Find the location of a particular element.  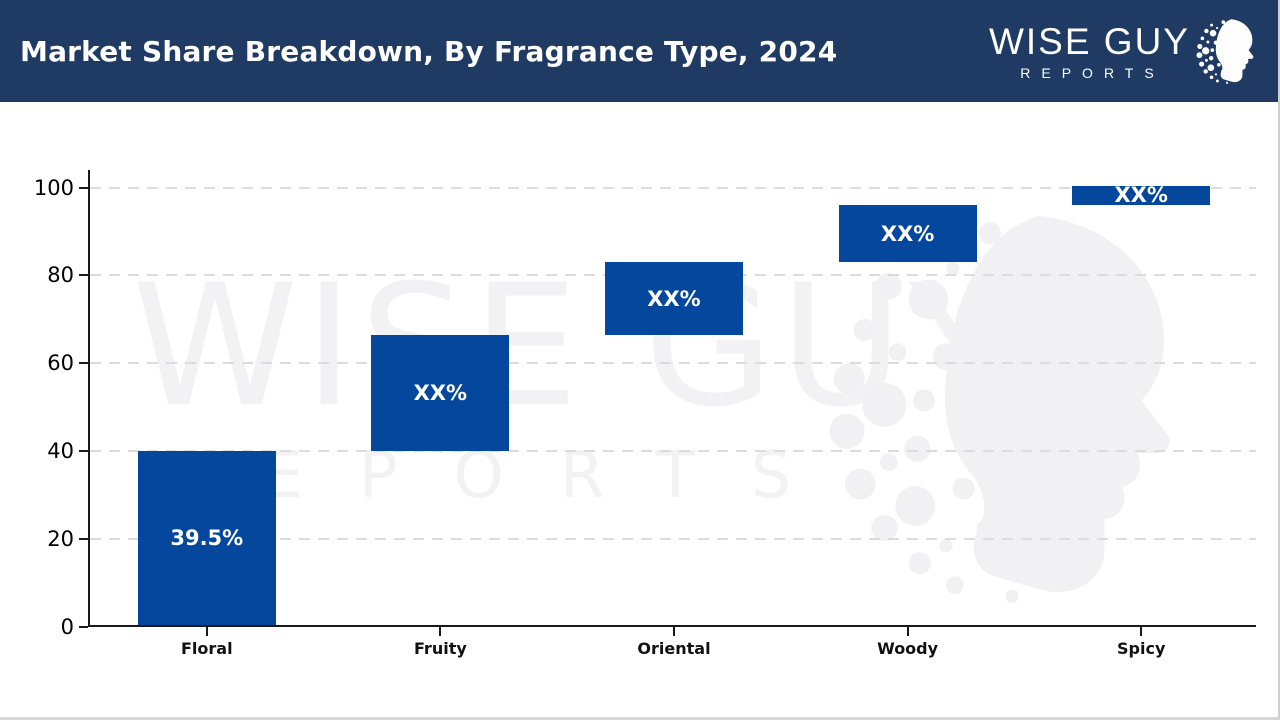

y-tick-label-40: 40 is located at coordinates (60, 451).